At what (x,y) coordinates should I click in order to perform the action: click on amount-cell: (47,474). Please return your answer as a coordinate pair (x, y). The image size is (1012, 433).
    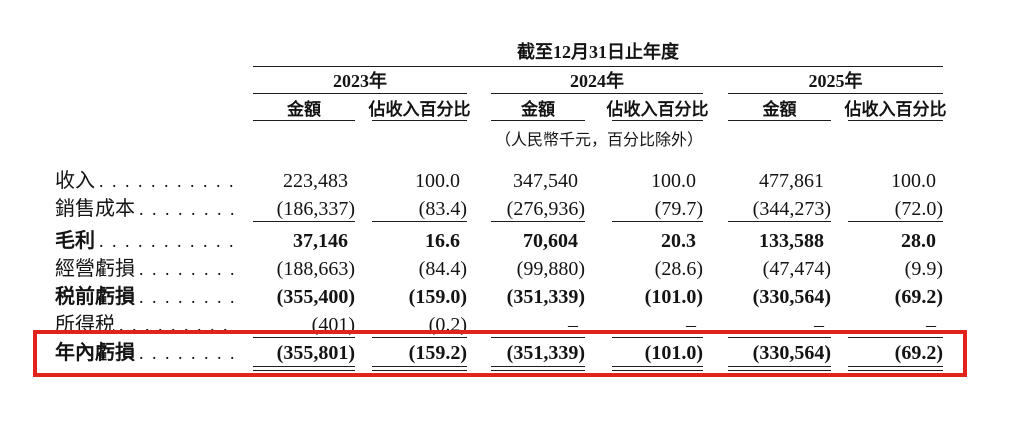
    Looking at the image, I should click on (796, 269).